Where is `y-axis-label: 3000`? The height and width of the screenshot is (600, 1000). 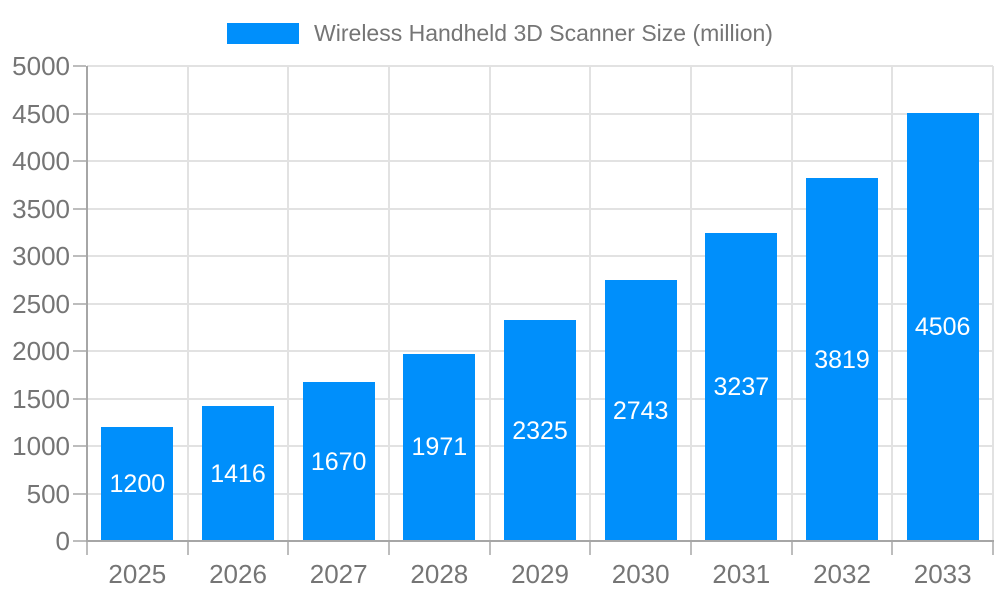 y-axis-label: 3000 is located at coordinates (41, 256).